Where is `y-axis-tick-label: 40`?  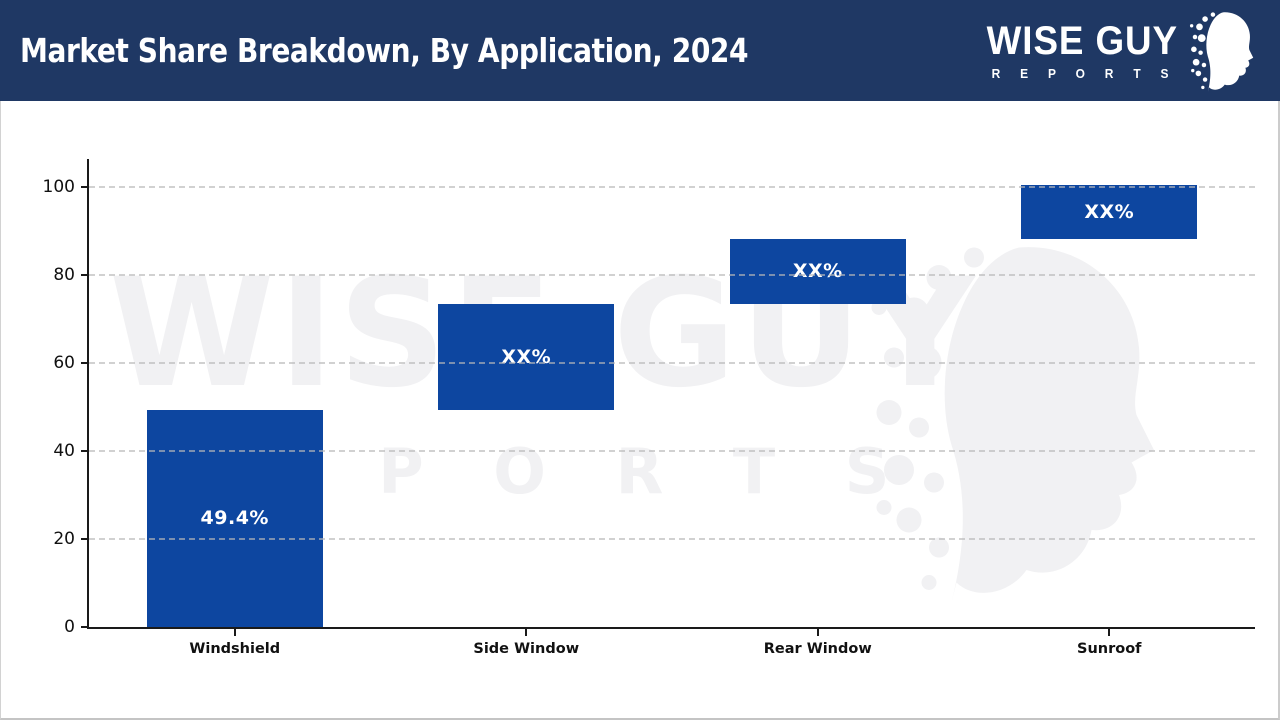
y-axis-tick-label: 40 is located at coordinates (64, 451).